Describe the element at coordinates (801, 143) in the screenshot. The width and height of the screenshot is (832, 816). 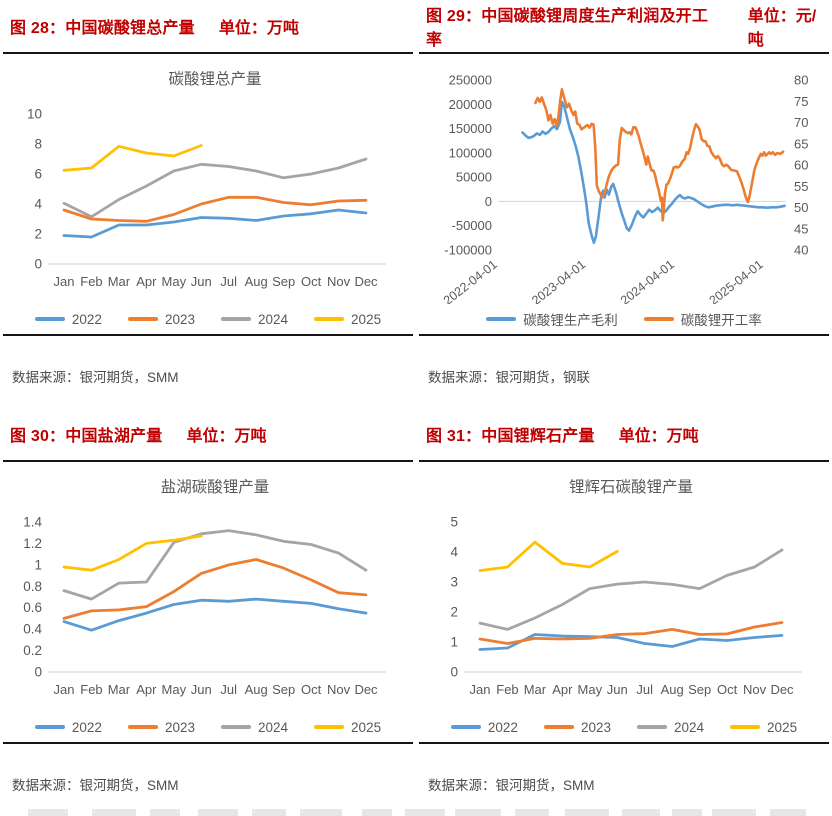
I see `right-tick-label: 65` at that location.